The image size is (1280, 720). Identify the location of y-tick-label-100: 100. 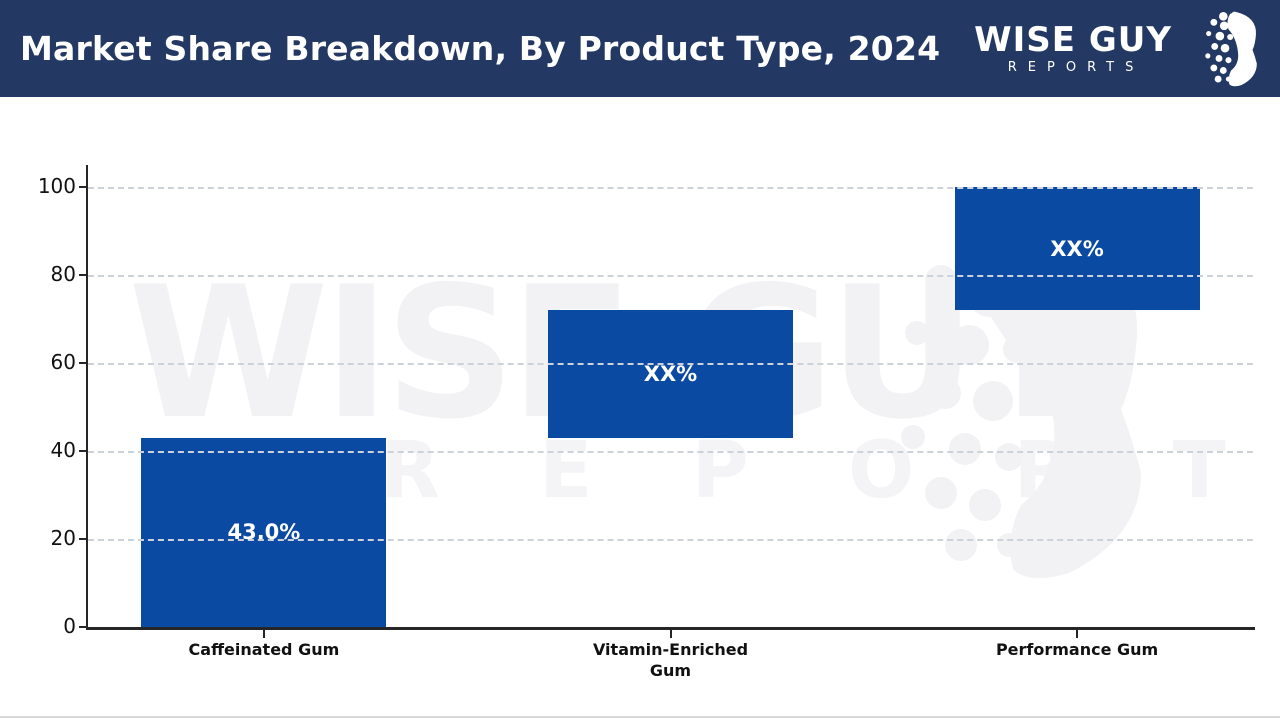
(56, 186).